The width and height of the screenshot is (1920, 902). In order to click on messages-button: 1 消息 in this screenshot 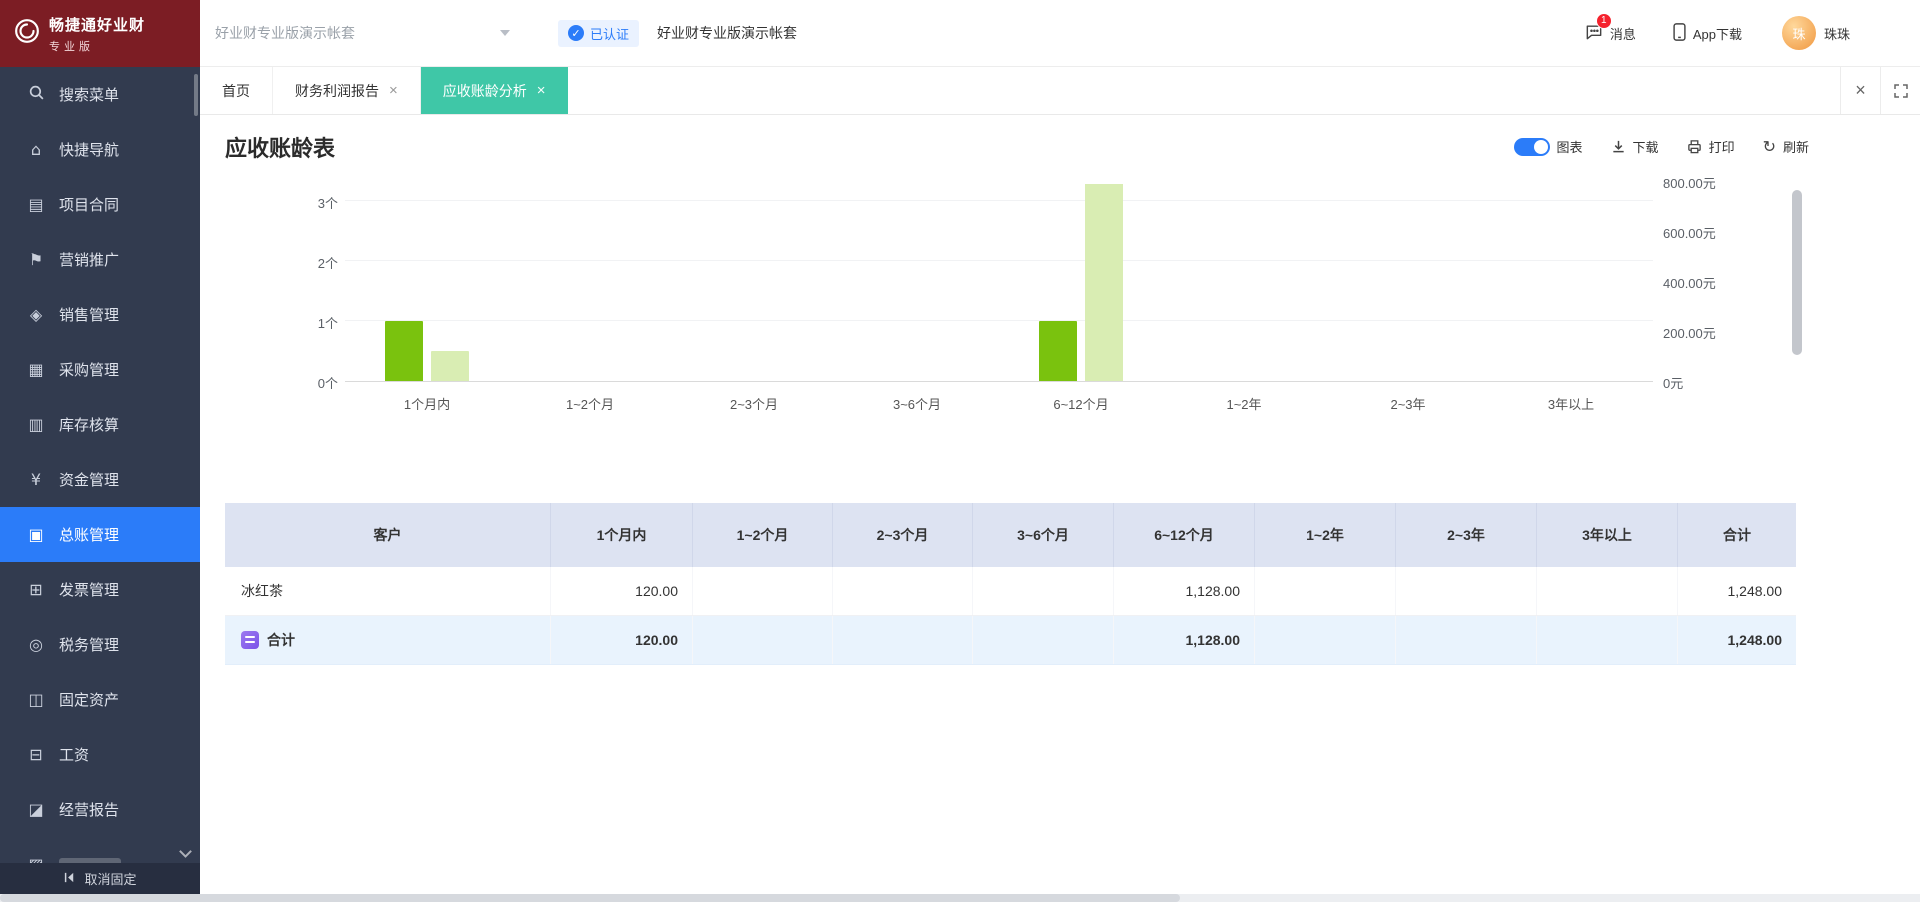, I will do `click(1610, 28)`.